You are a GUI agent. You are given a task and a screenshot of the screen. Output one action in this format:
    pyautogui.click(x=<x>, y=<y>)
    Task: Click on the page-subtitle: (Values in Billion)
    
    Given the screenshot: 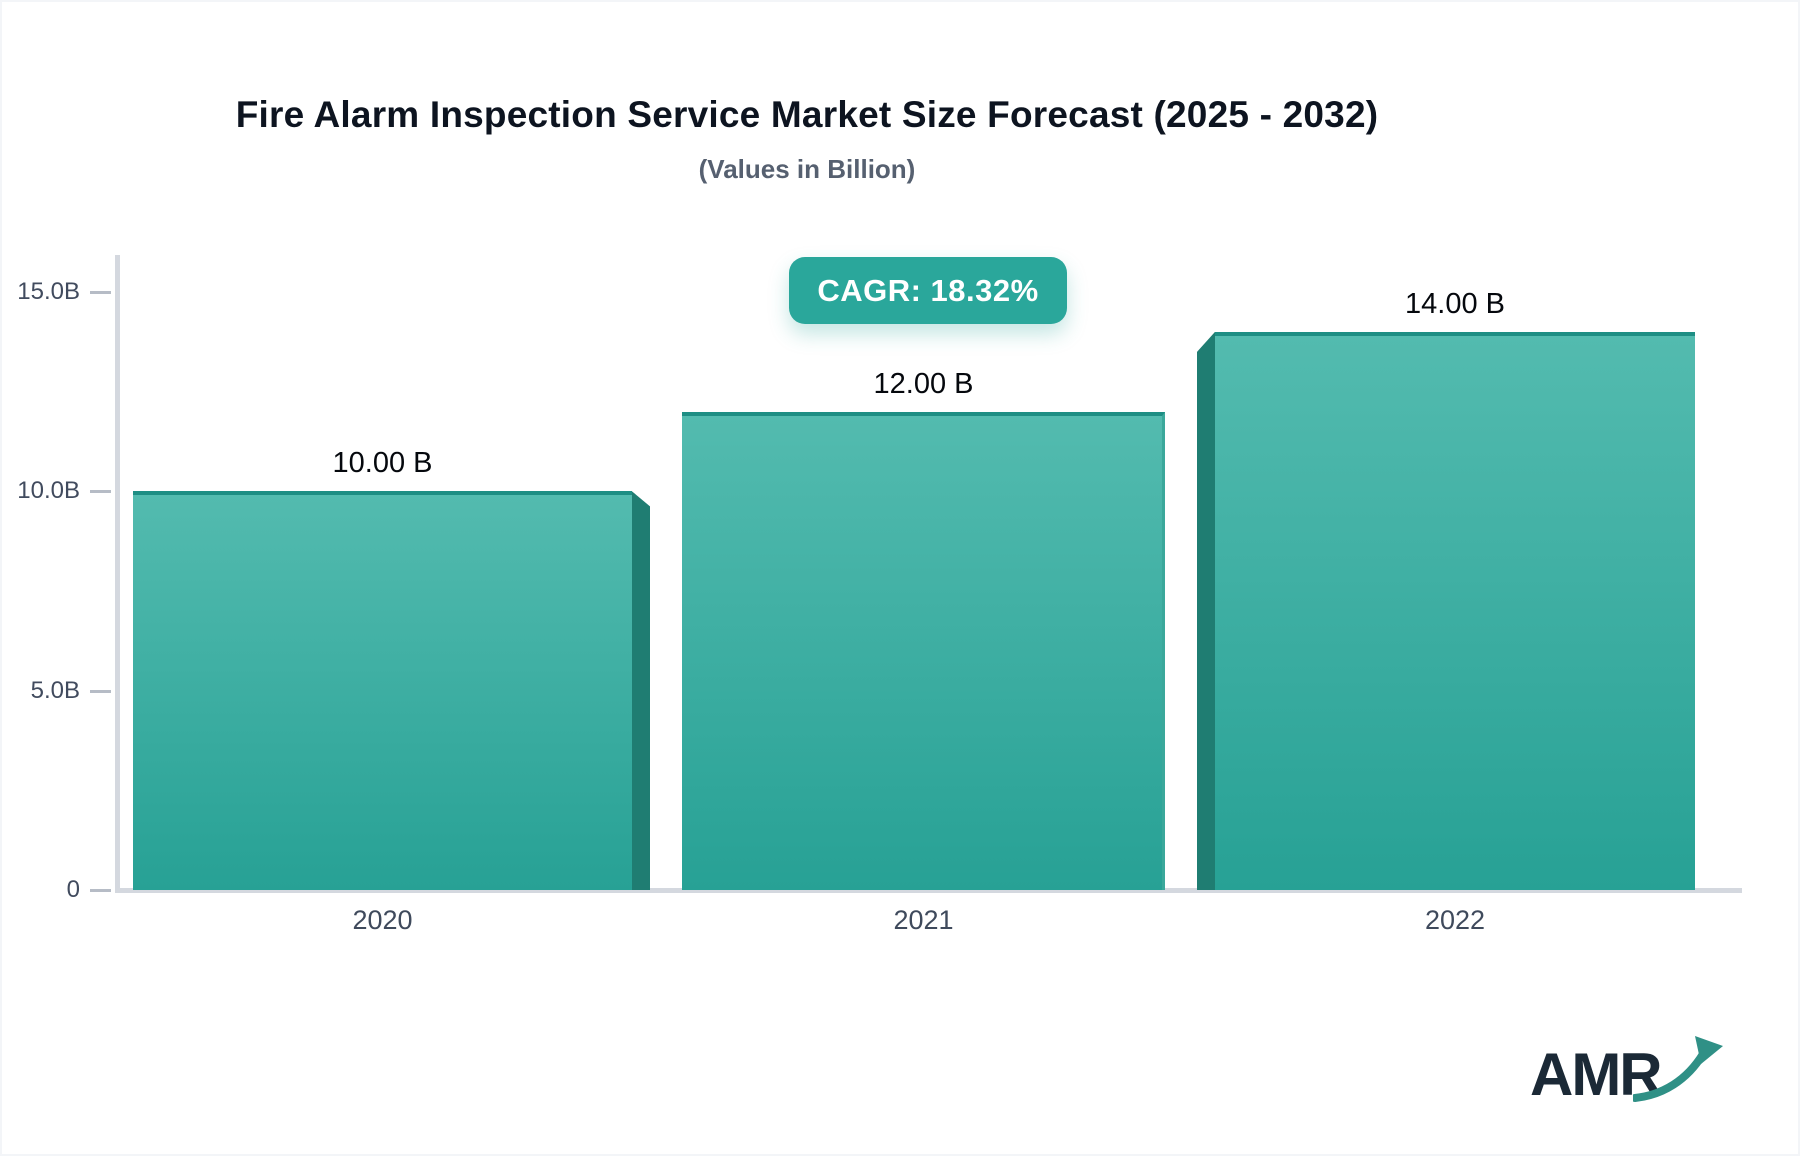 What is the action you would take?
    pyautogui.click(x=807, y=169)
    